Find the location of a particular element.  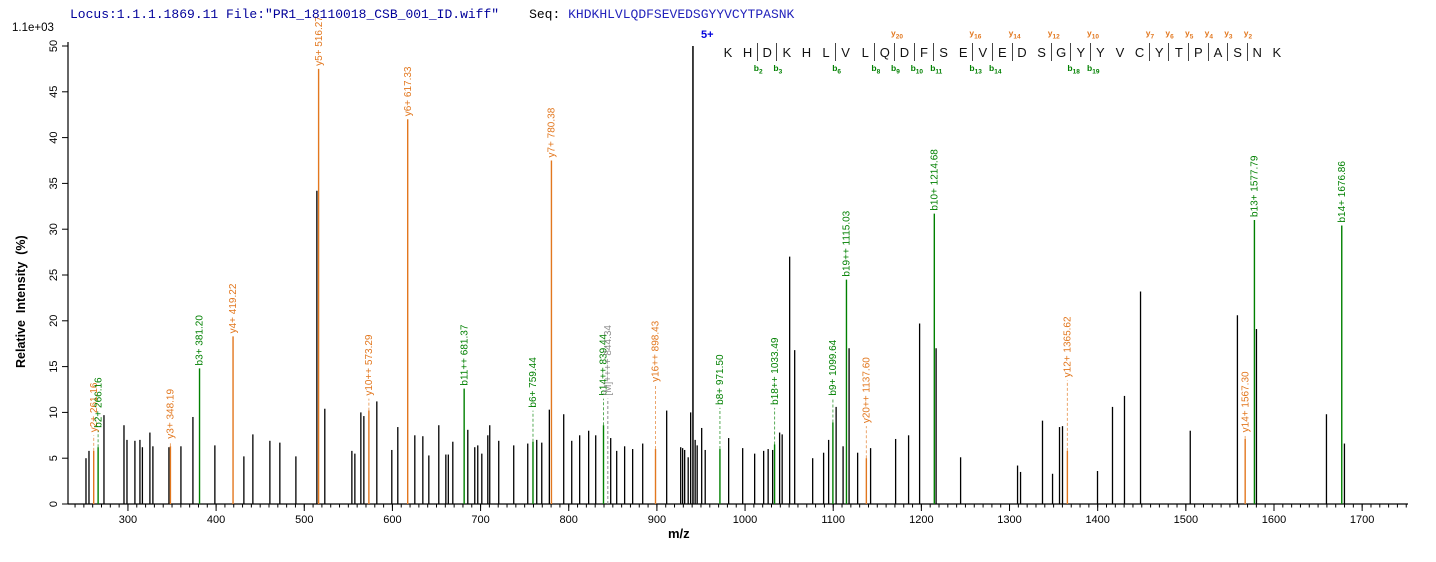

x-tick-label: 1600 is located at coordinates (1274, 520).